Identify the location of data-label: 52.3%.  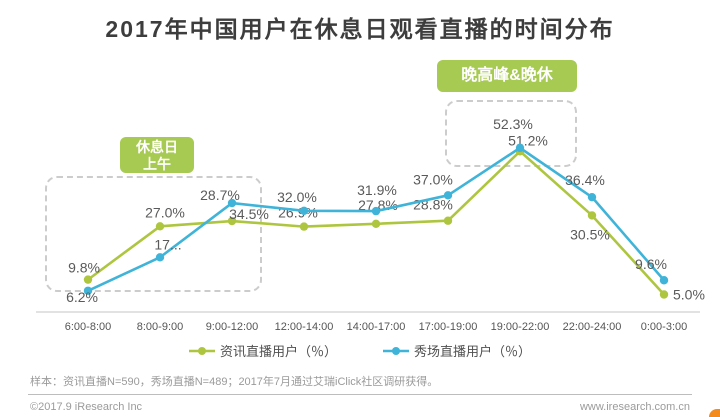
(513, 124).